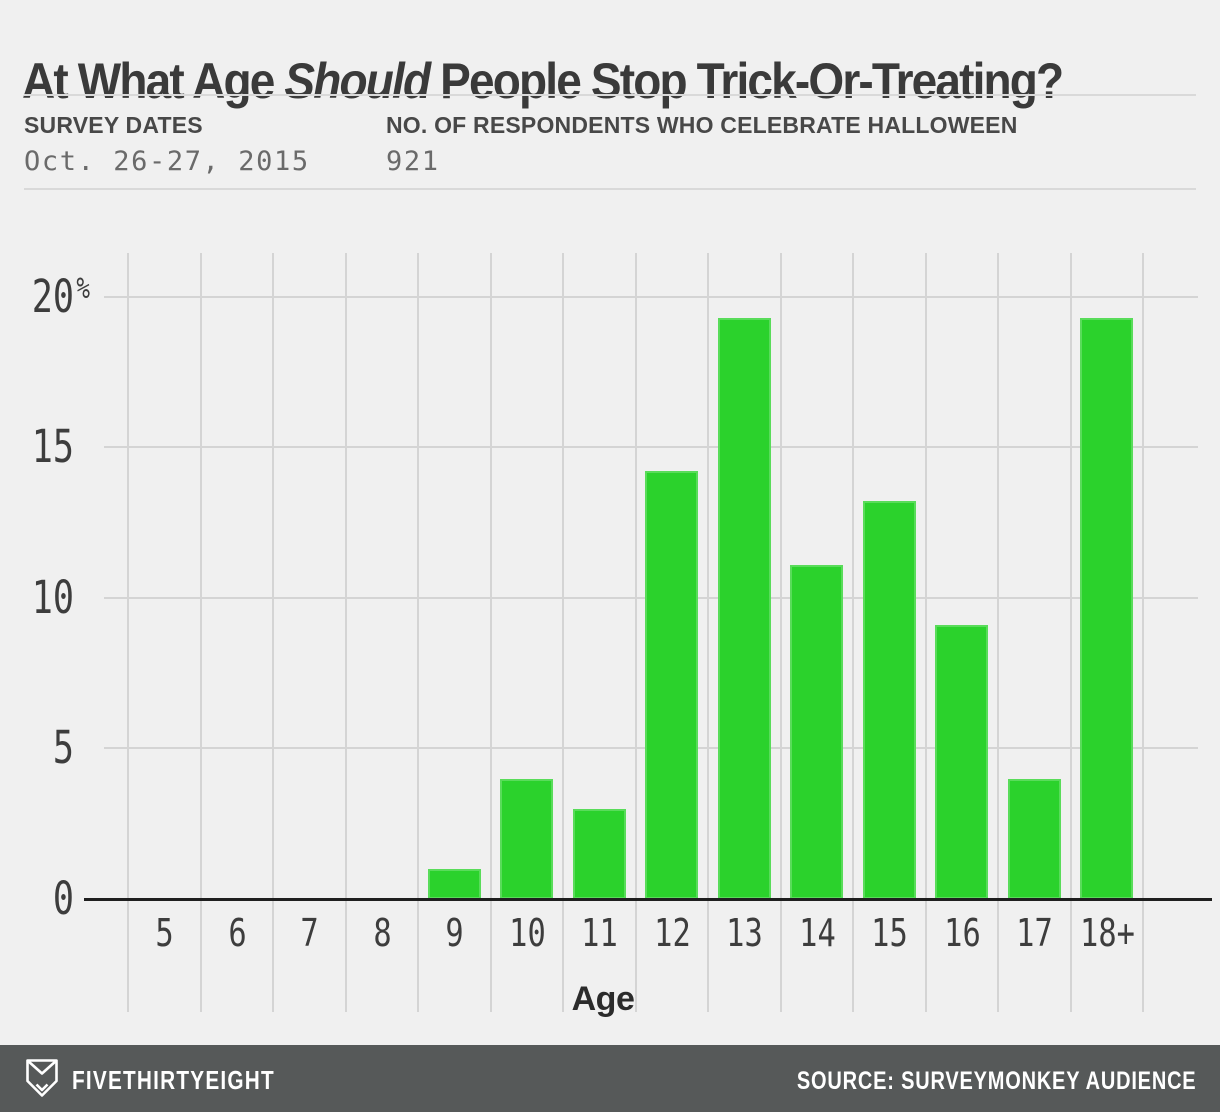  I want to click on y-tick-label: 10, so click(52, 597).